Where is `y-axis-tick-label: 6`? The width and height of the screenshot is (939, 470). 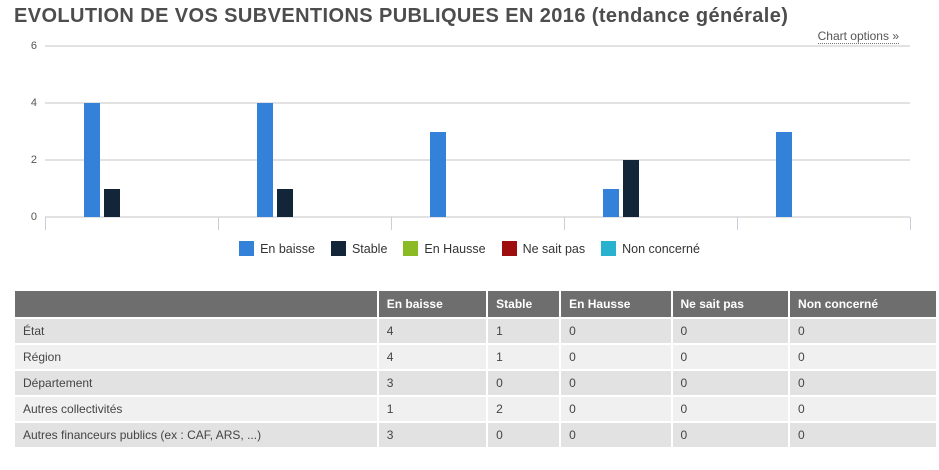
y-axis-tick-label: 6 is located at coordinates (33, 46).